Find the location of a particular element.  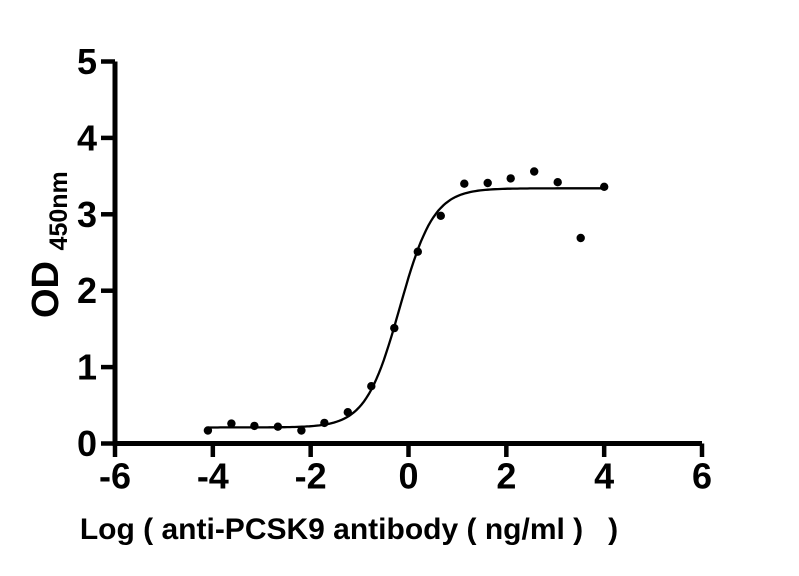

x-tick-label: -4 is located at coordinates (213, 476).